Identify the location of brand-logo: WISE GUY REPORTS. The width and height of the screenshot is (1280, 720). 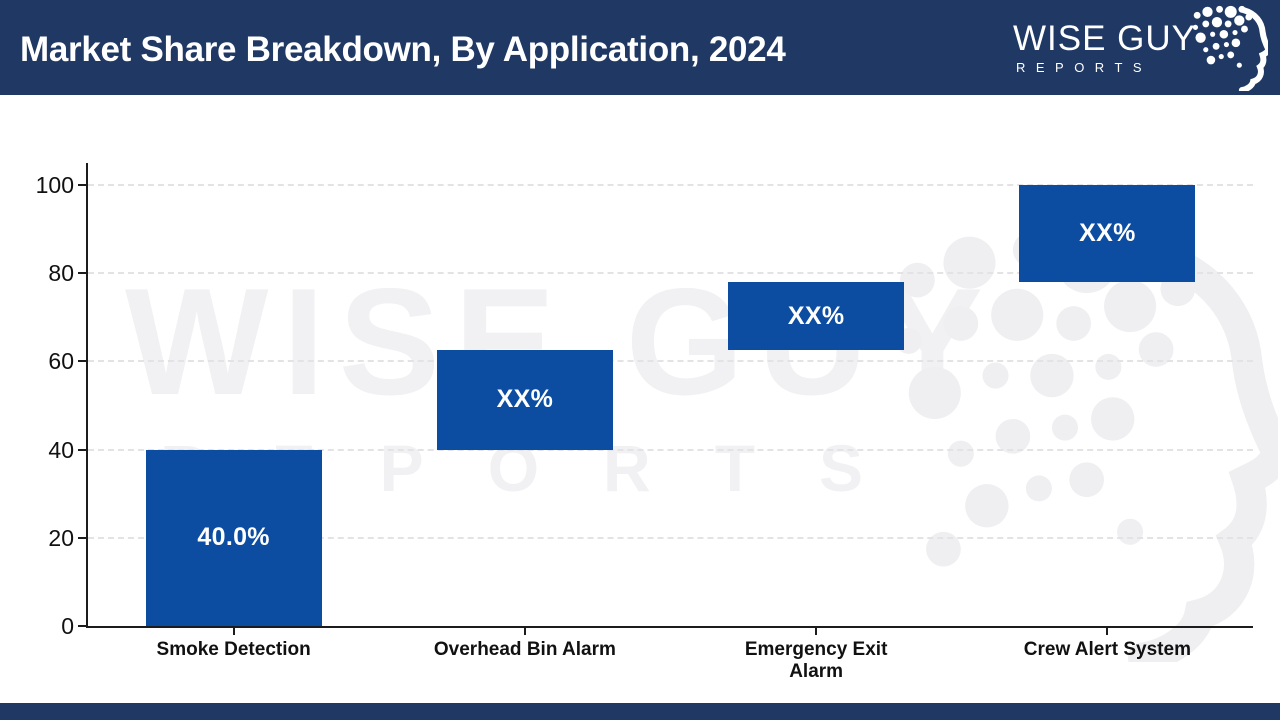
(1140, 48).